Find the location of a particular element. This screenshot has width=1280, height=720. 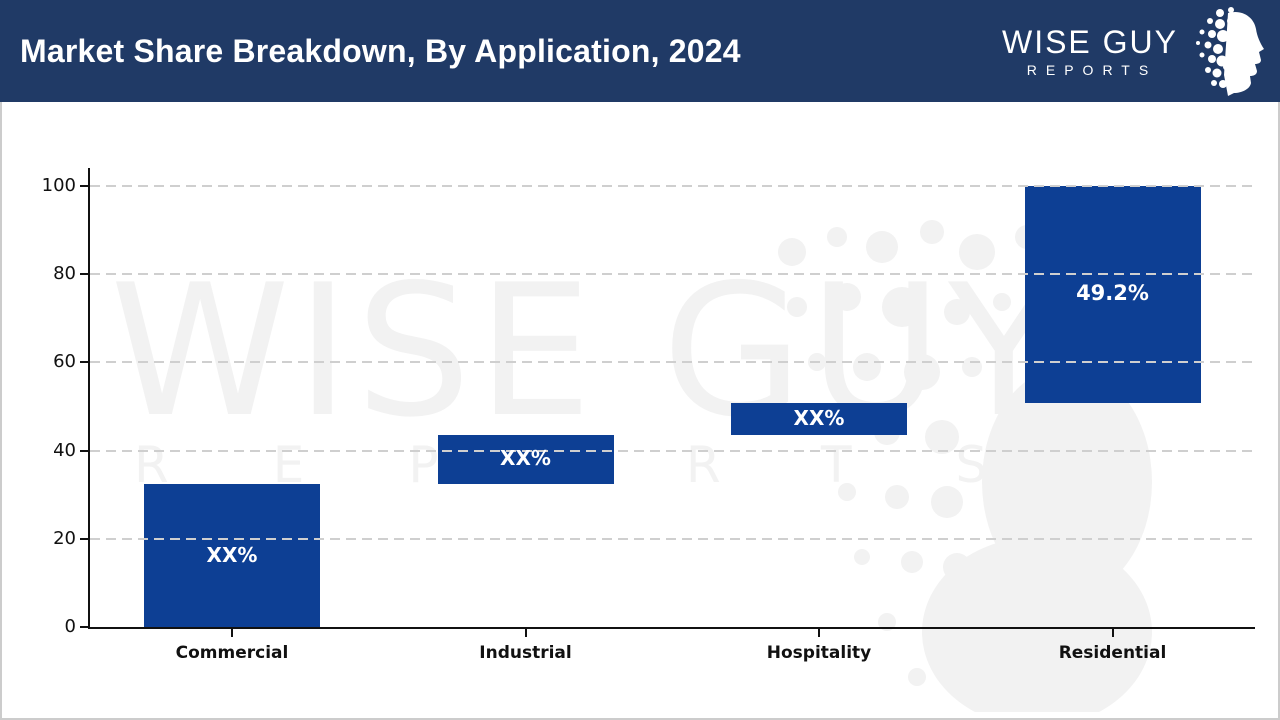

logo-subtitle: REPORTS is located at coordinates (1092, 69).